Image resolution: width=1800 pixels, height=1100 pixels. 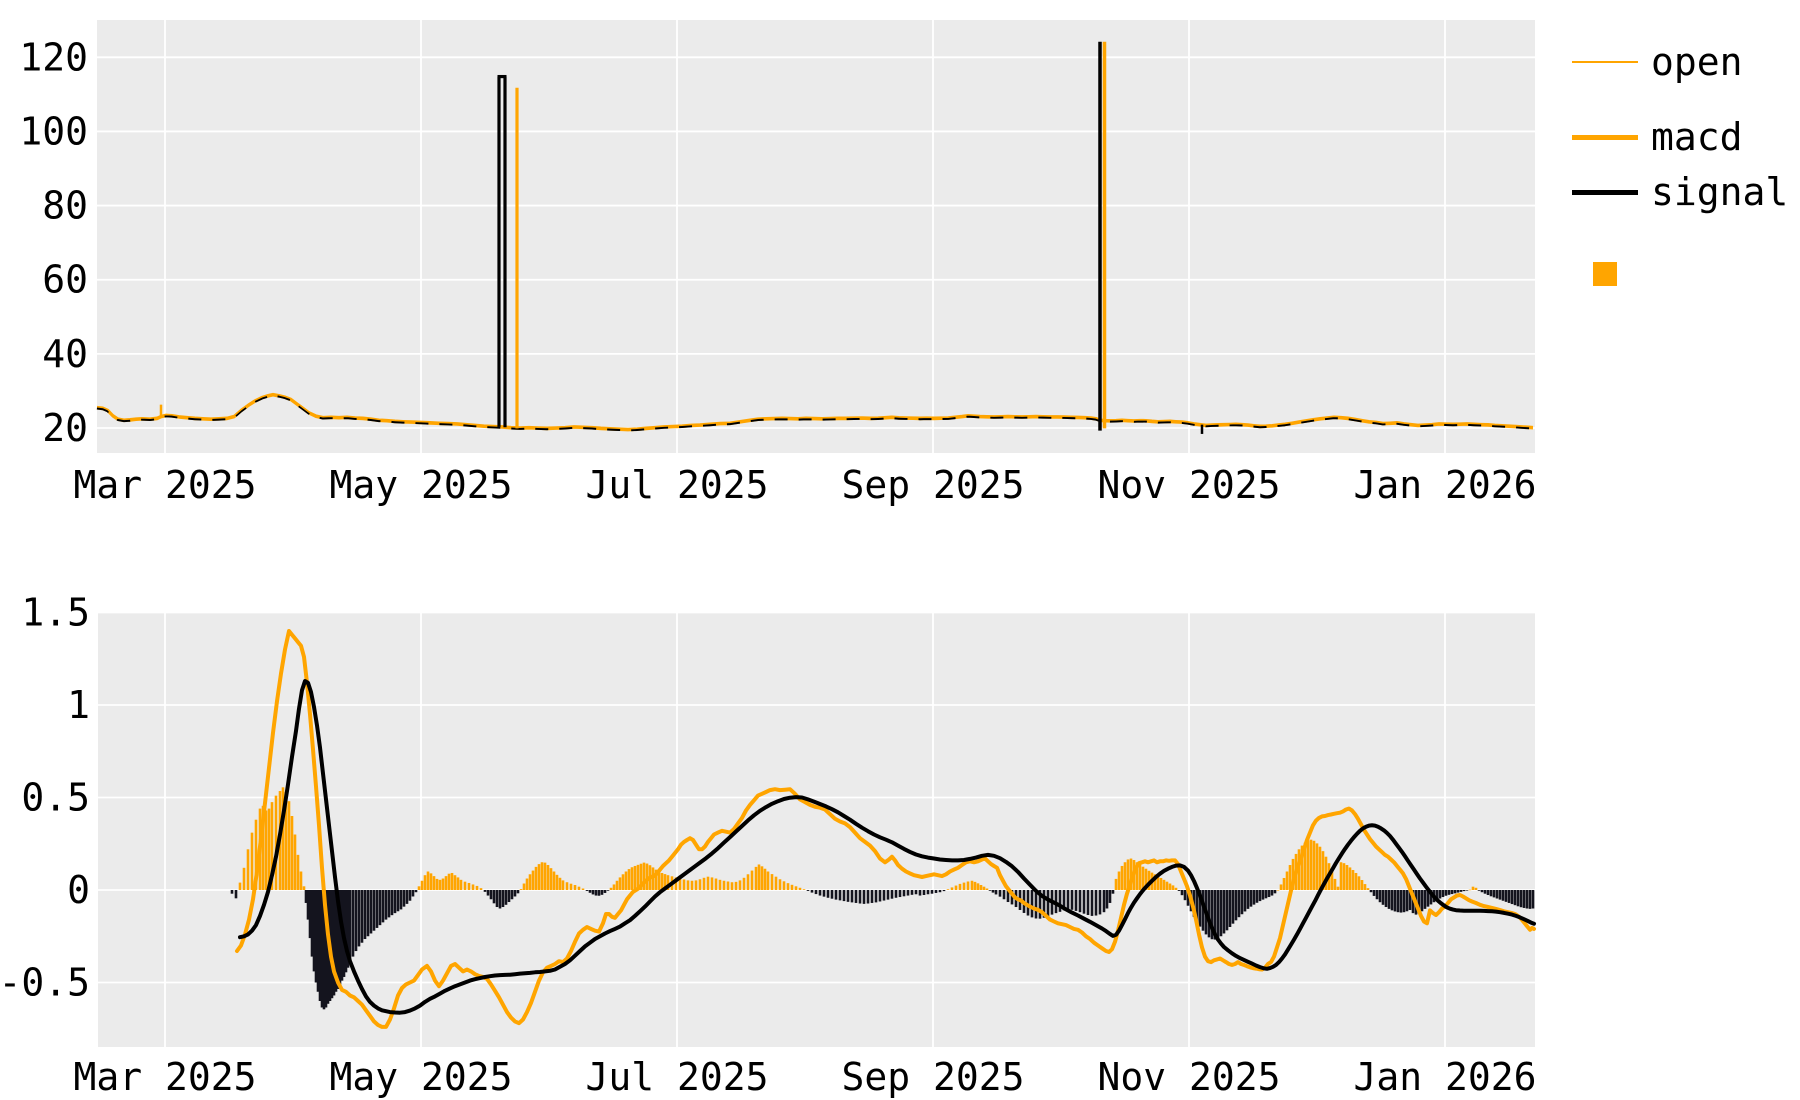 What do you see at coordinates (1686, 160) in the screenshot?
I see `legend: open macd signal` at bounding box center [1686, 160].